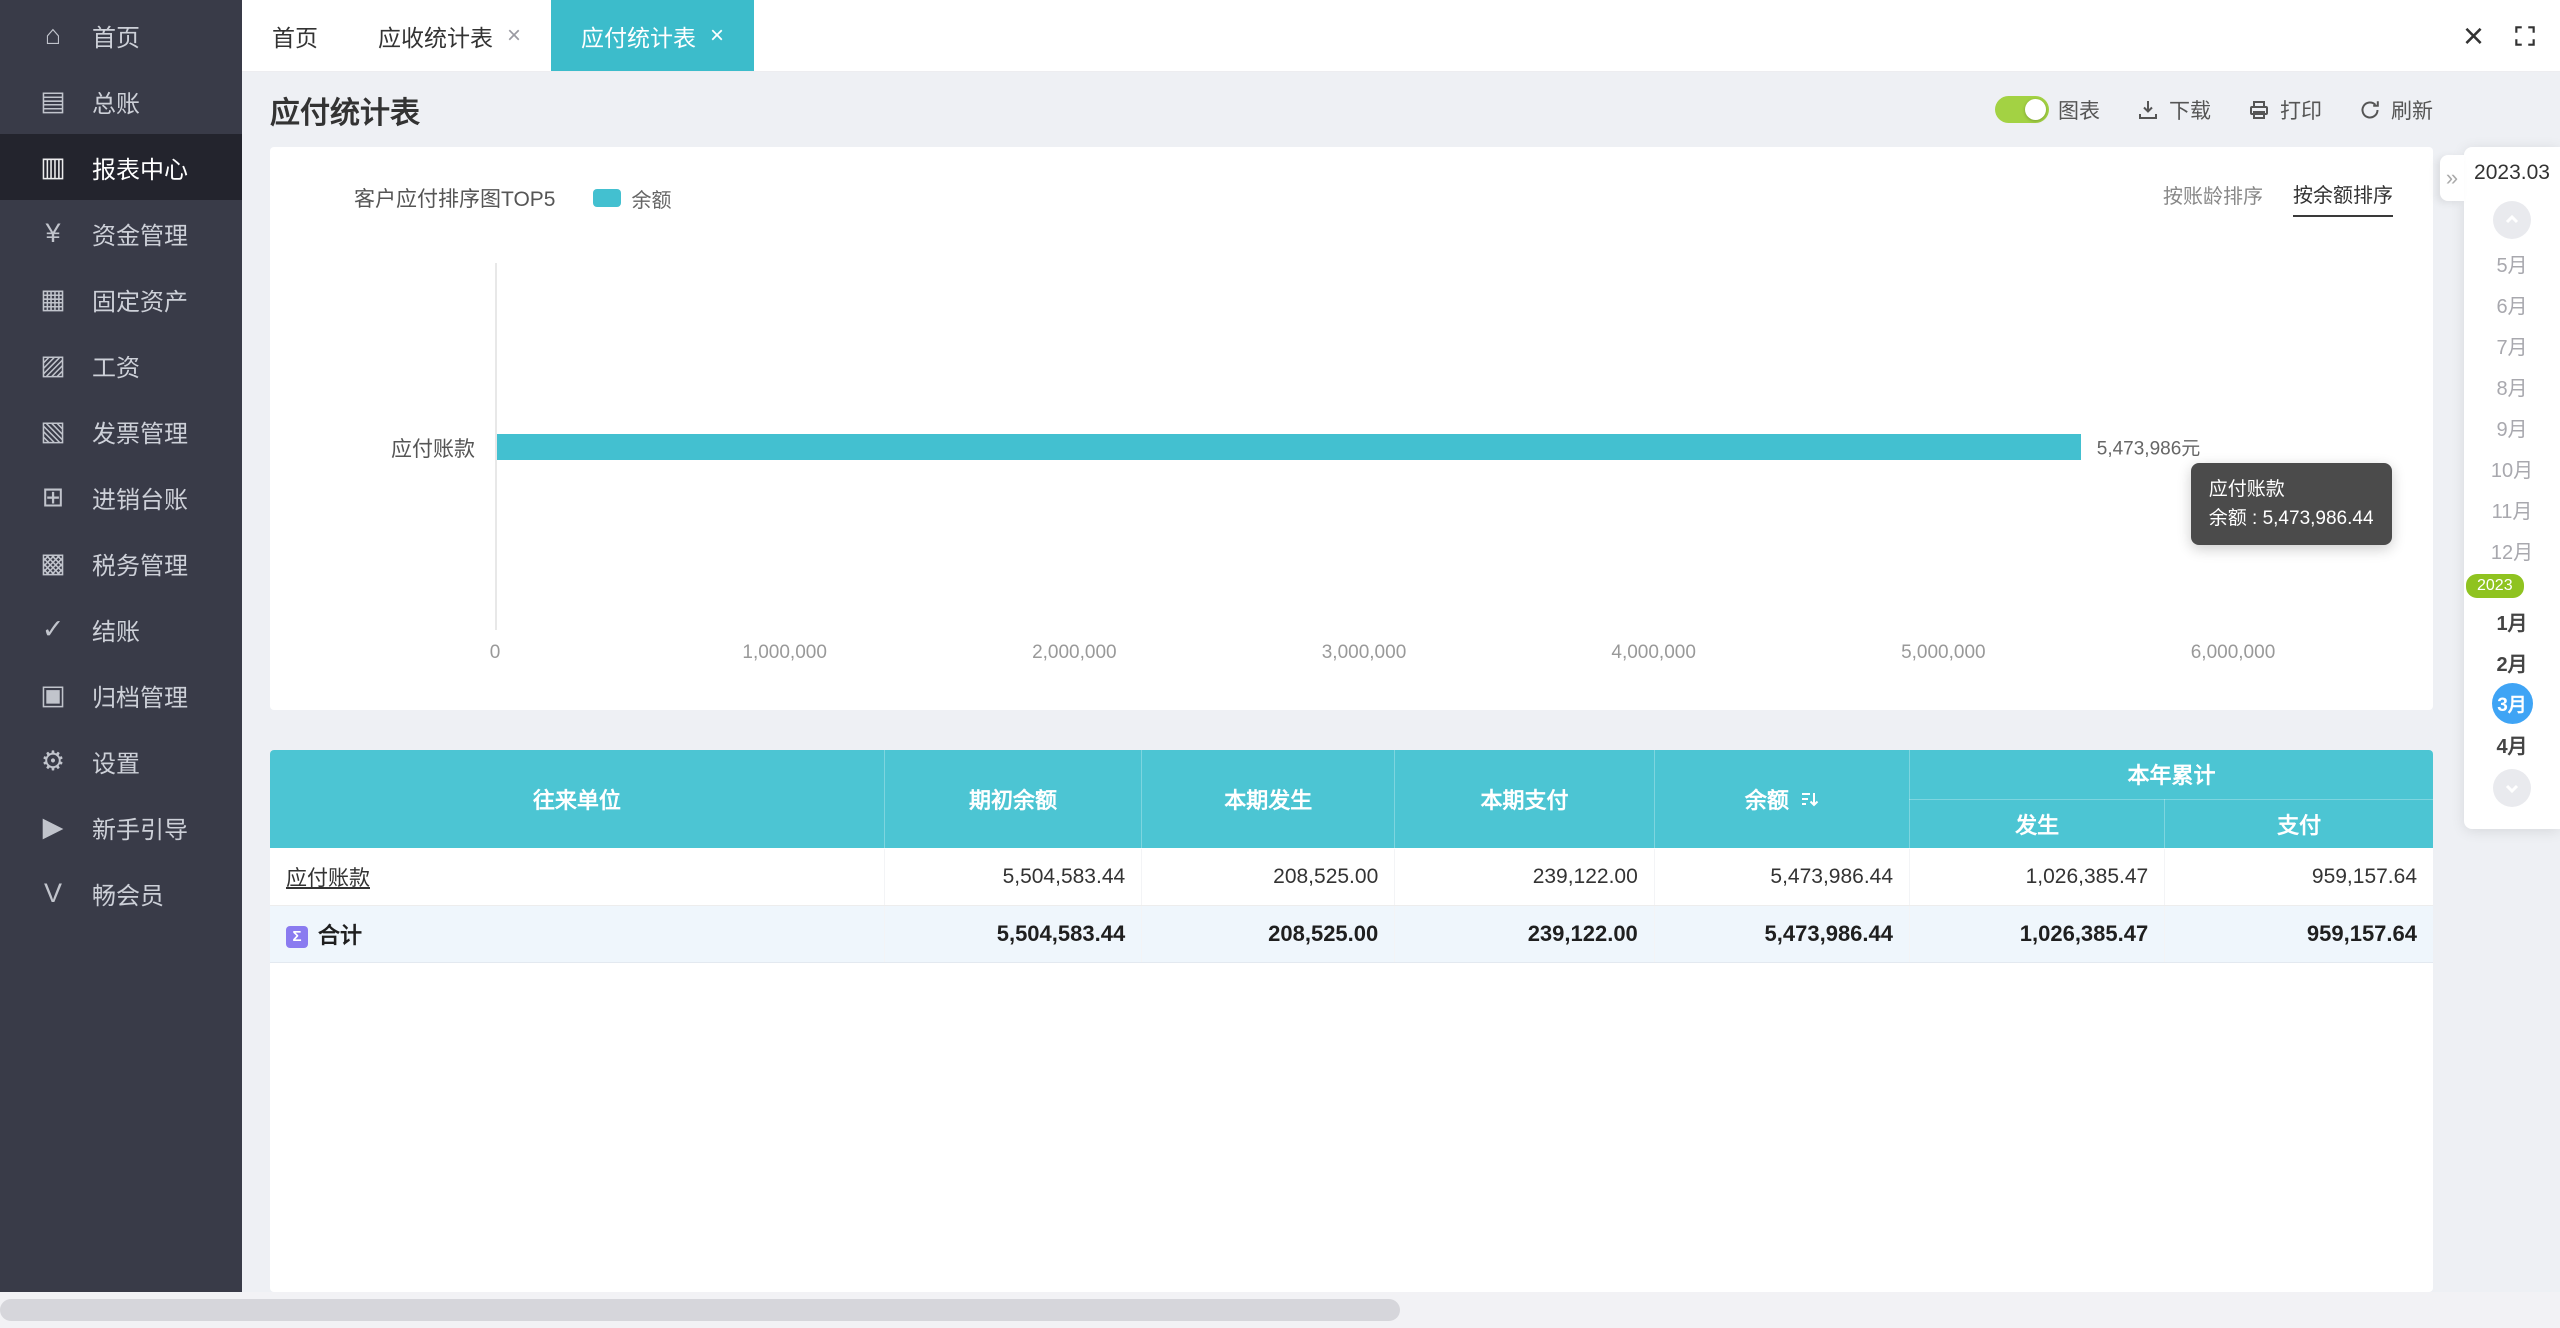 This screenshot has height=1328, width=2560. What do you see at coordinates (121, 35) in the screenshot?
I see `sidebar-item-home: ⌂ 首页` at bounding box center [121, 35].